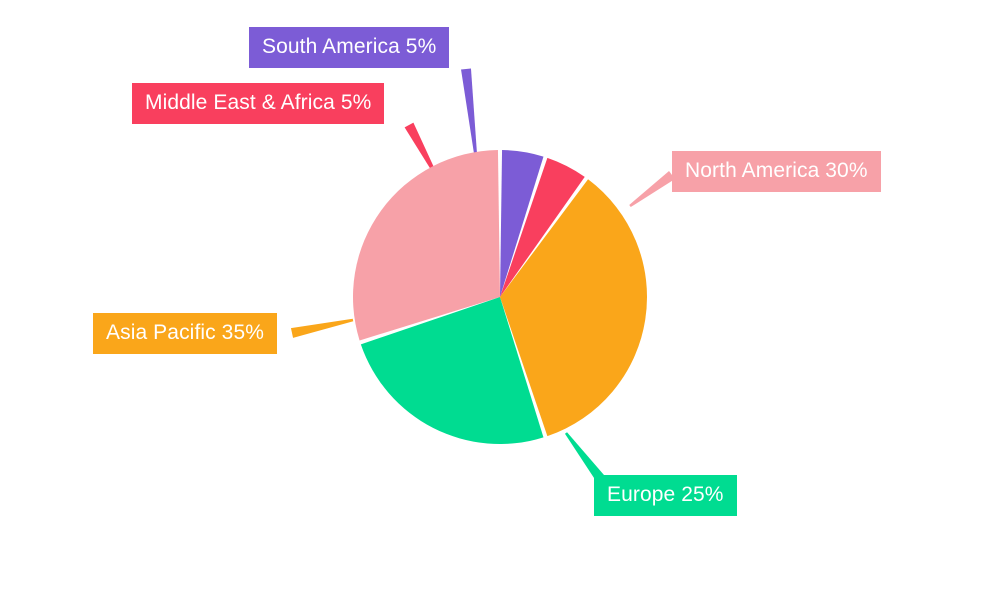 The width and height of the screenshot is (1000, 600). What do you see at coordinates (258, 103) in the screenshot?
I see `pie-label-middle-east-africa: Middle East & Africa 5%` at bounding box center [258, 103].